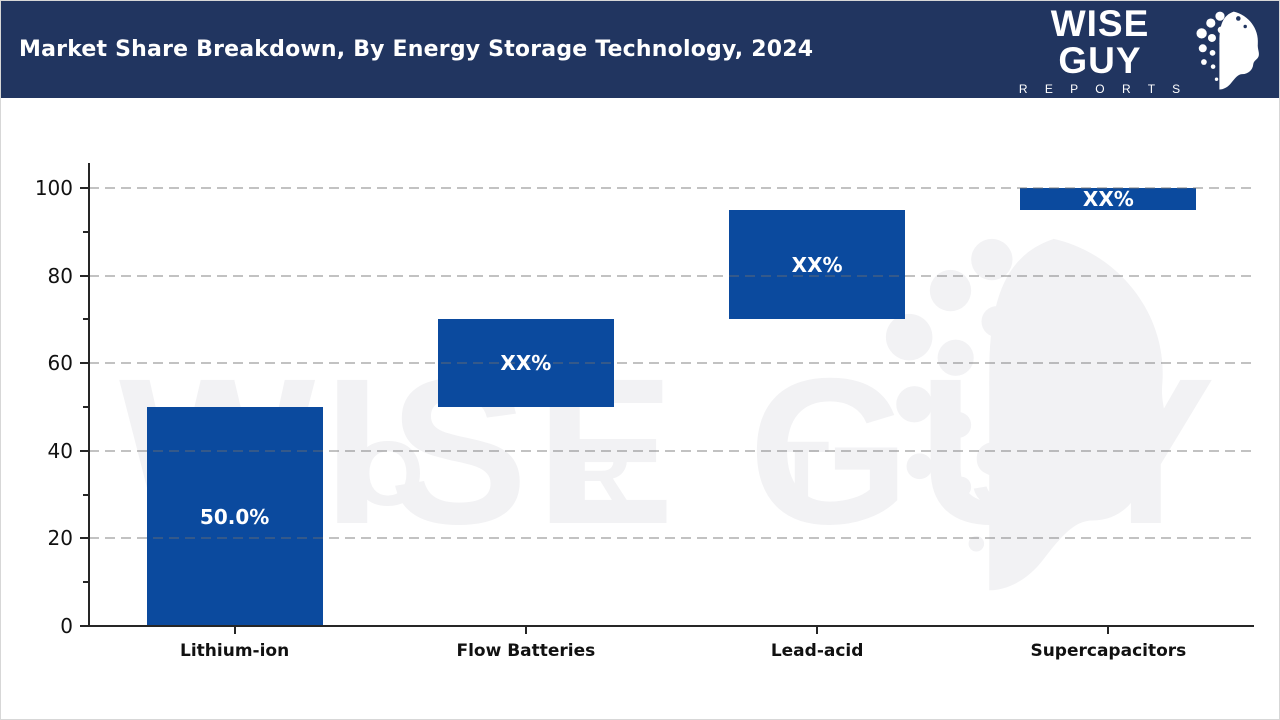 The image size is (1280, 720). I want to click on x-category-label: Supercapacitors, so click(1108, 651).